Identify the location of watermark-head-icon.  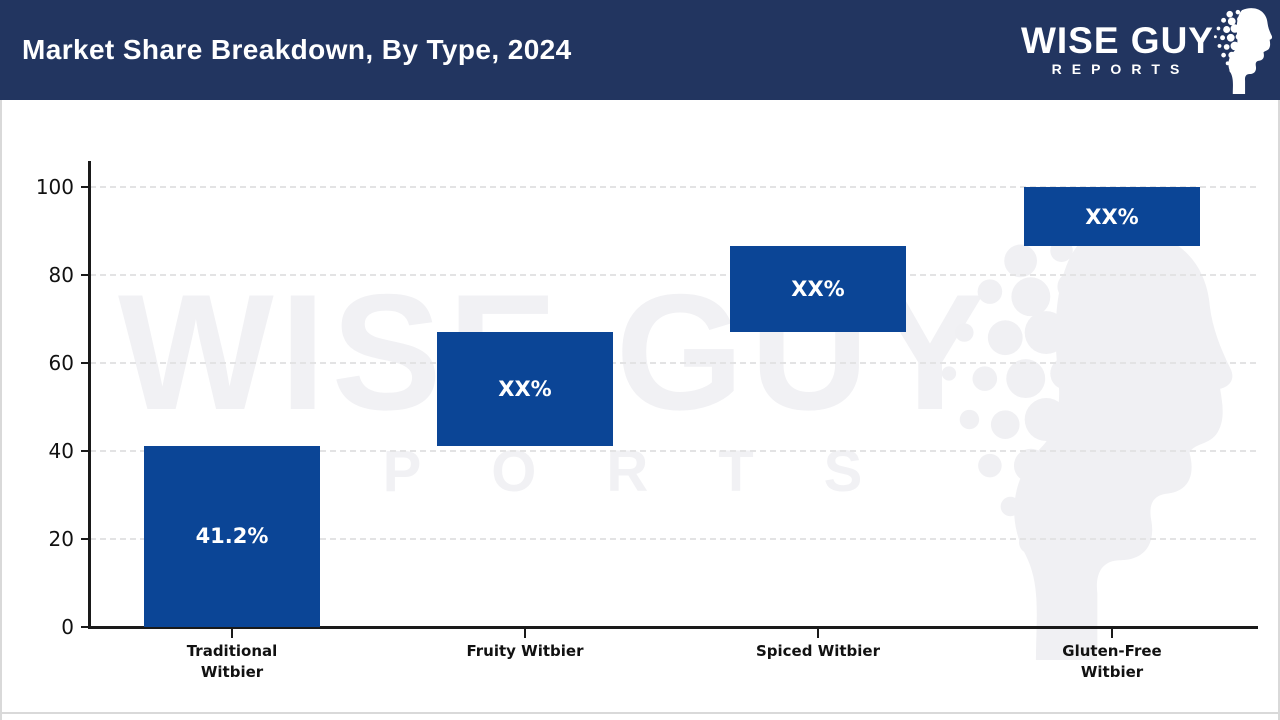
(1087, 445).